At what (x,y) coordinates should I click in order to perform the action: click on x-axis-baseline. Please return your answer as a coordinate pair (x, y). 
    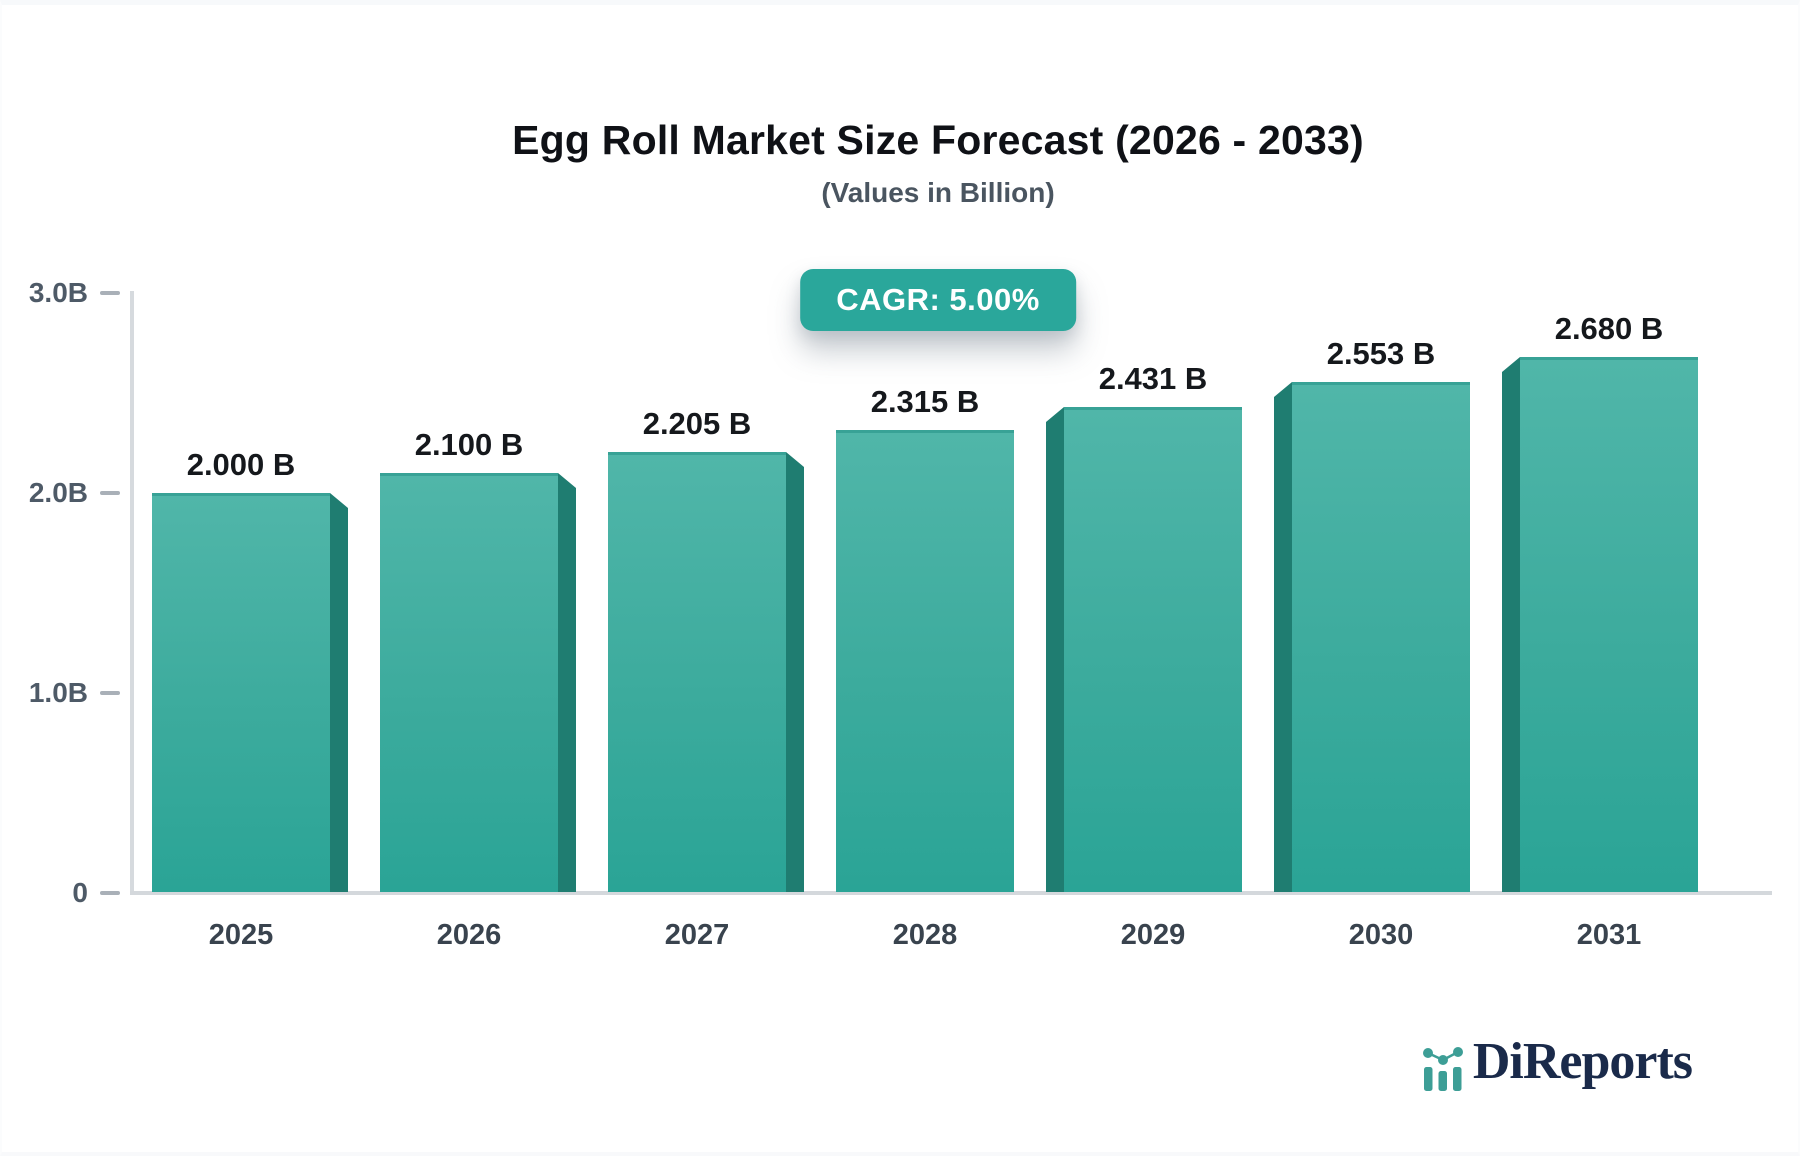
    Looking at the image, I should click on (951, 893).